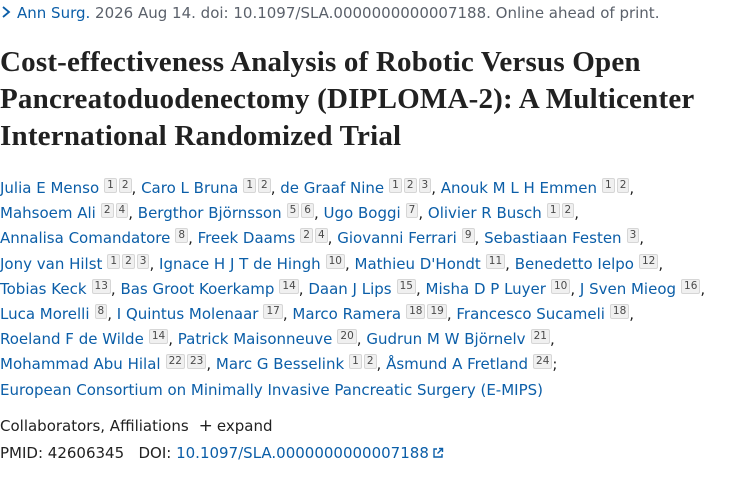  I want to click on affiliation-number: 13, so click(101, 286).